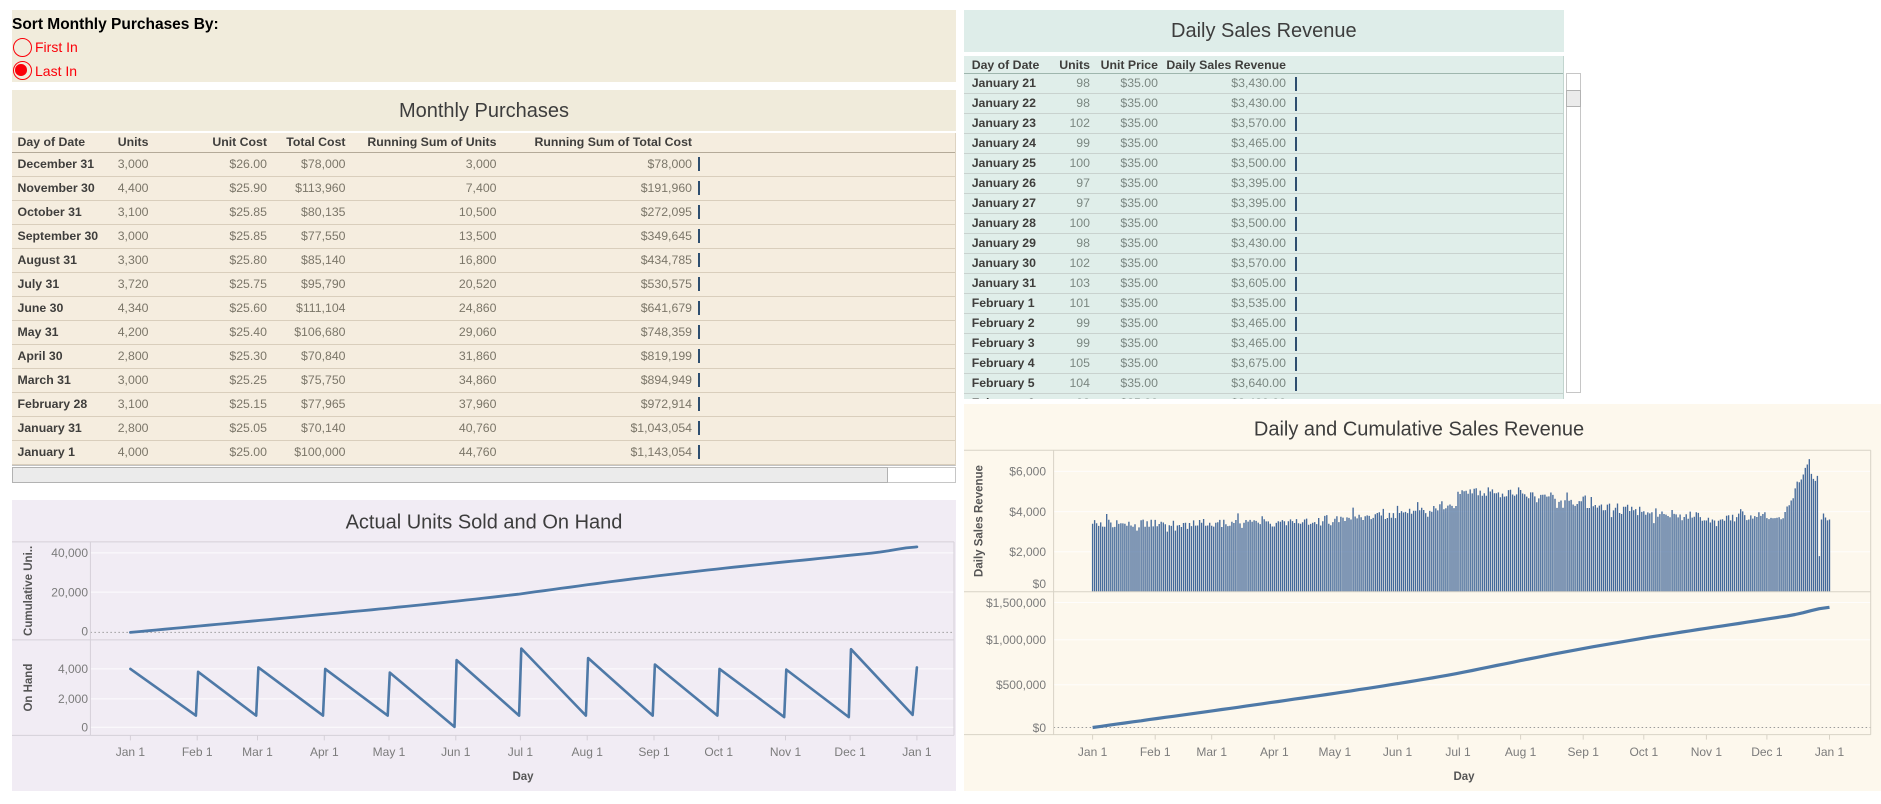  Describe the element at coordinates (1021, 685) in the screenshot. I see `svg-text: $500,000` at that location.